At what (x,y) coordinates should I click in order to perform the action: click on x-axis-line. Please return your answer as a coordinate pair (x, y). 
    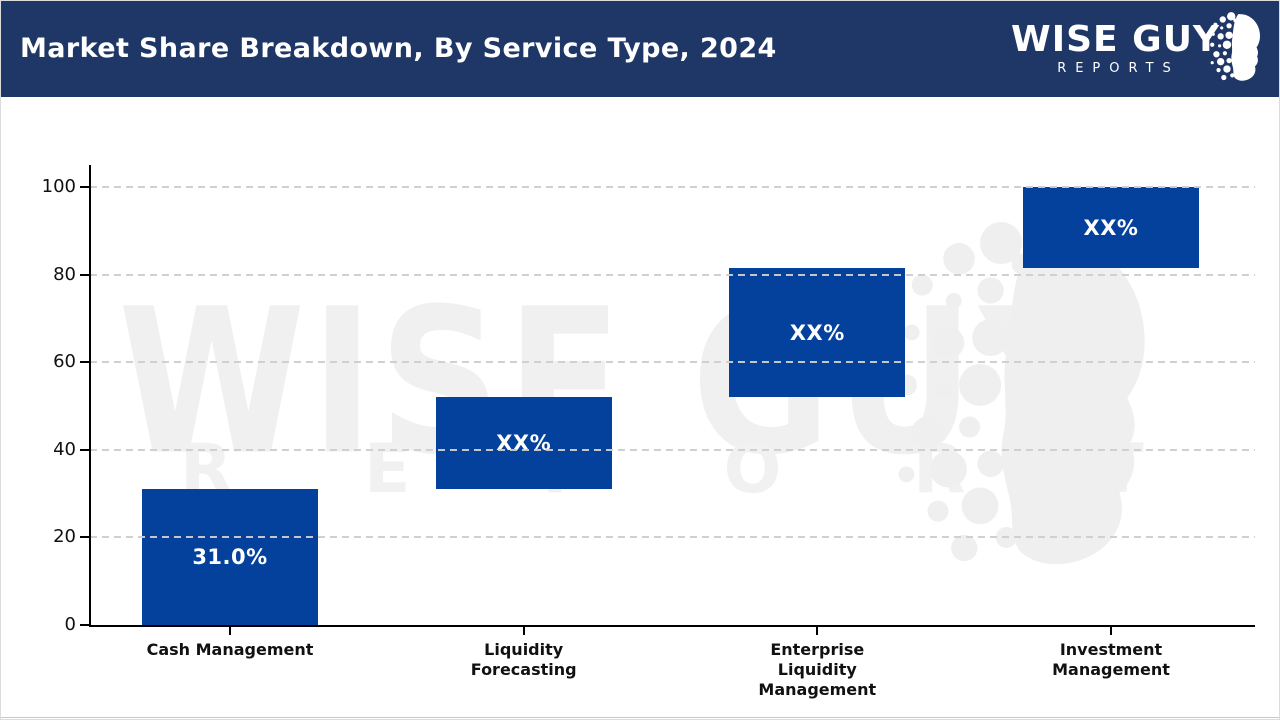
    Looking at the image, I should click on (672, 626).